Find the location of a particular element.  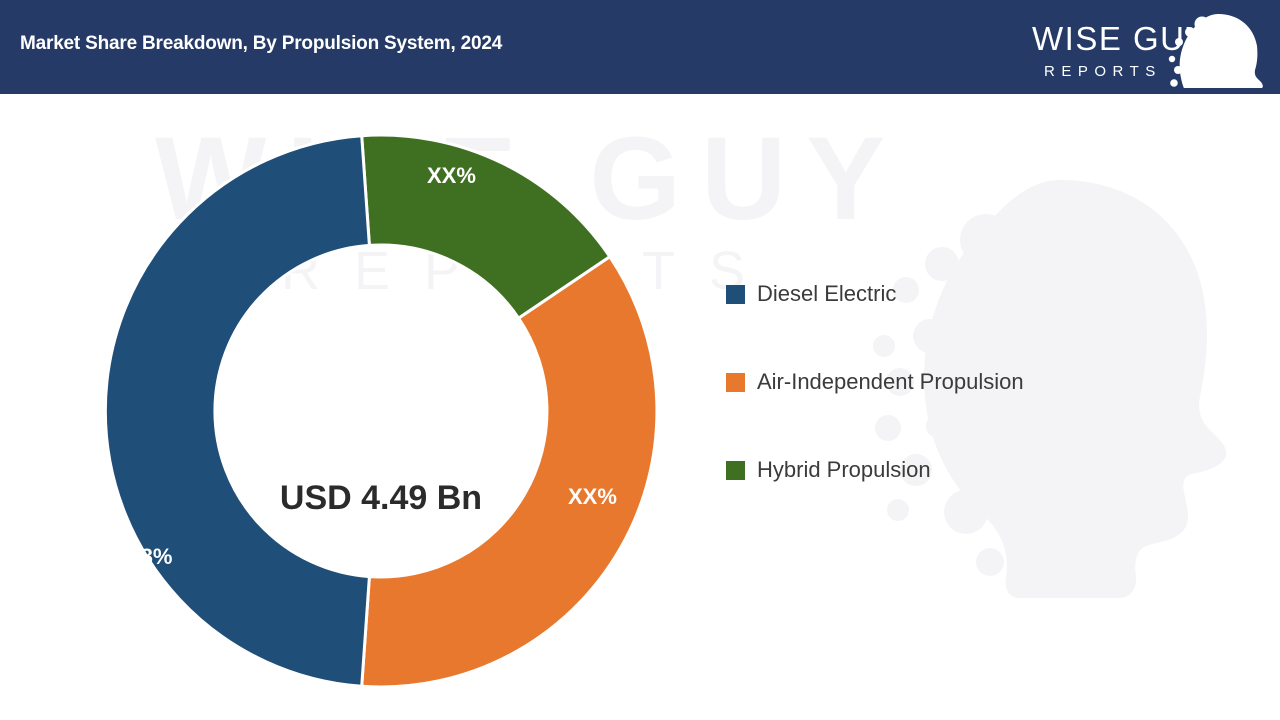

slice-label-hybrid-propulsion: XX% is located at coordinates (451, 175).